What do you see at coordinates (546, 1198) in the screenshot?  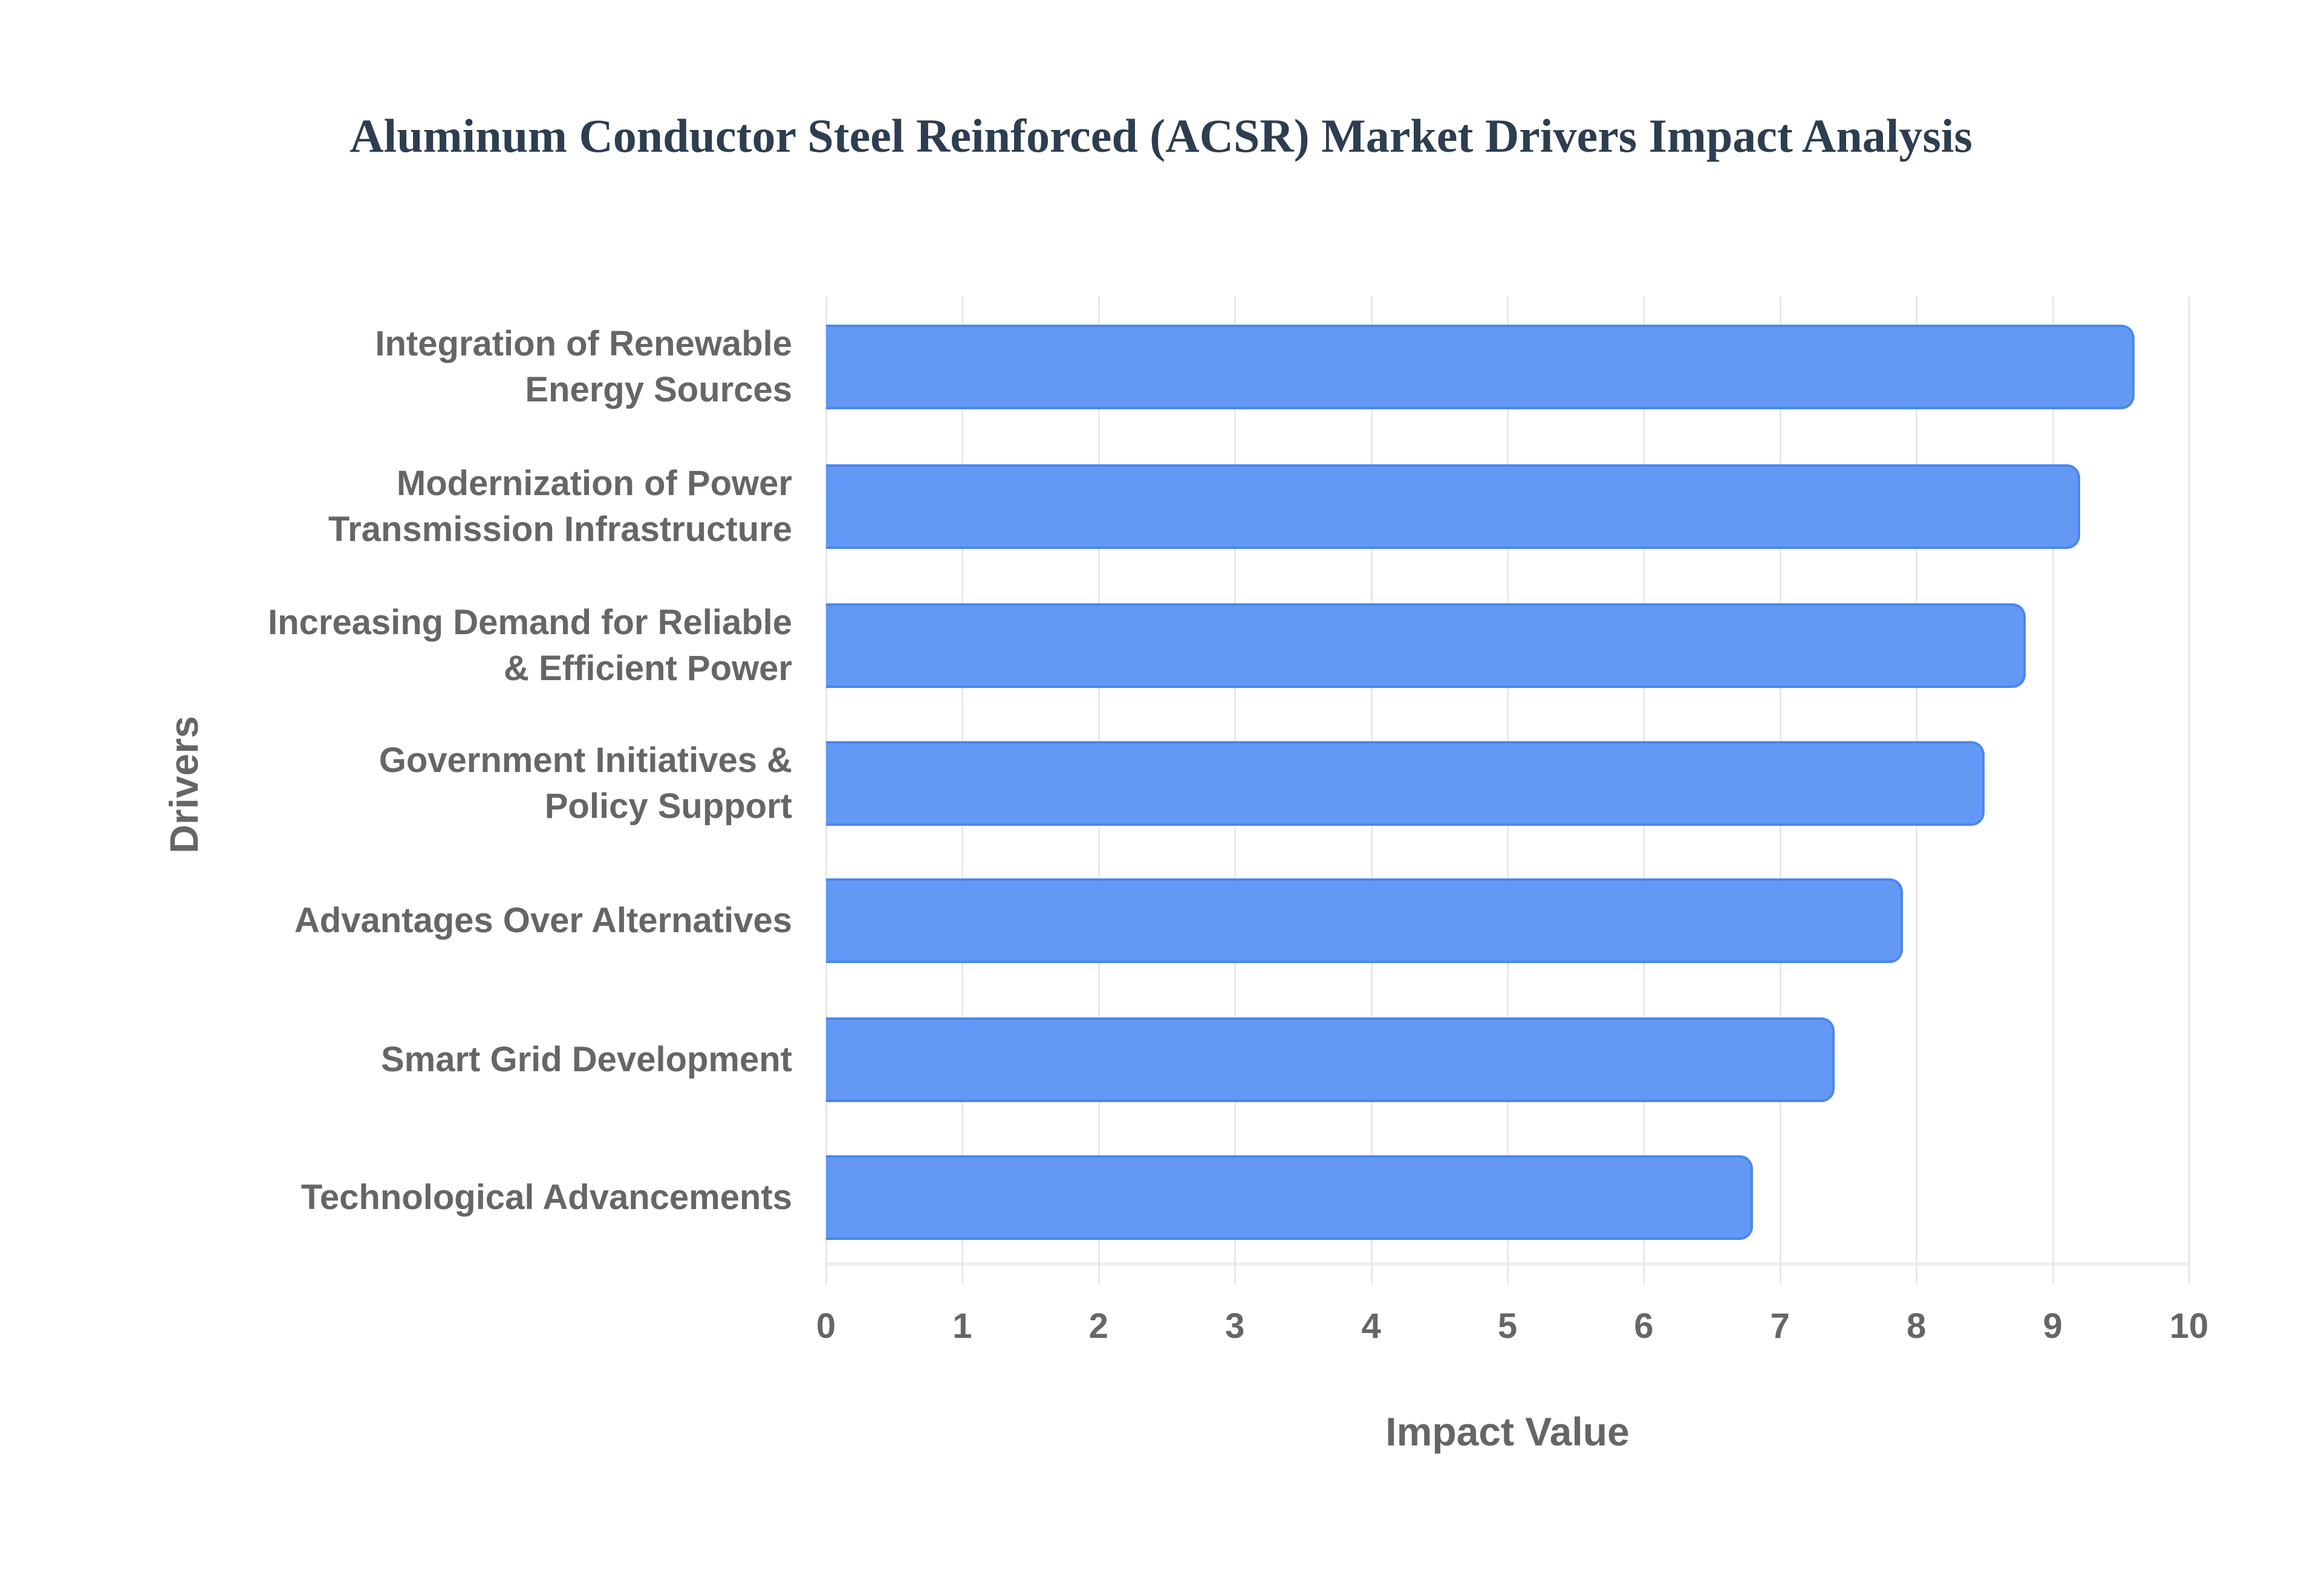 I see `y-tick-label: Technological Advancements` at bounding box center [546, 1198].